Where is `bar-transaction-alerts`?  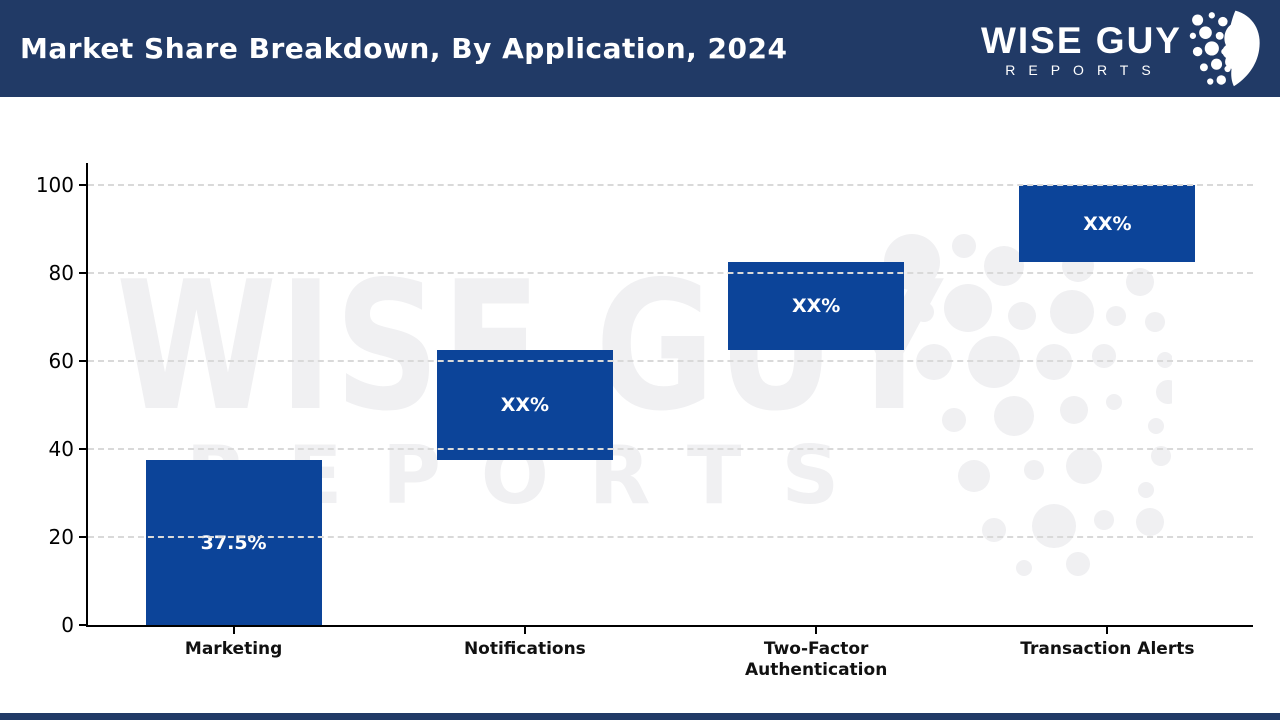 bar-transaction-alerts is located at coordinates (1107, 223).